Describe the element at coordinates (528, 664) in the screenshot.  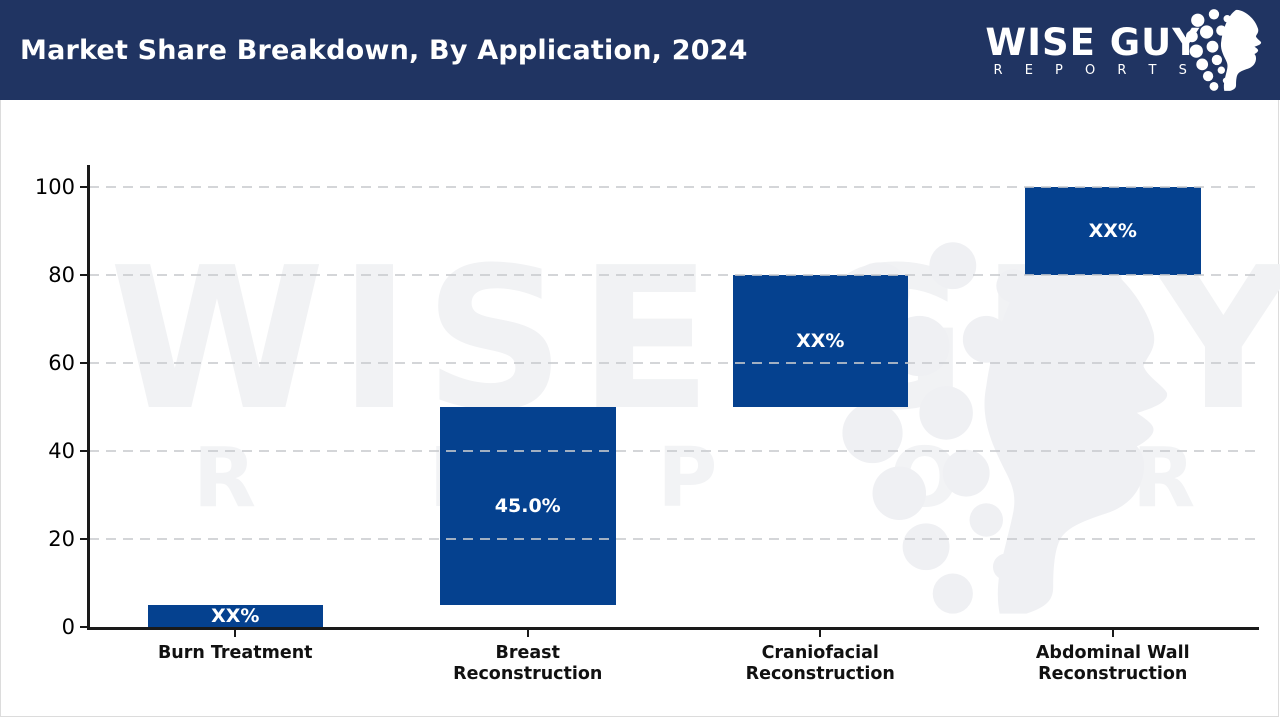
I see `x-category-label: Breast Reconstruction` at that location.